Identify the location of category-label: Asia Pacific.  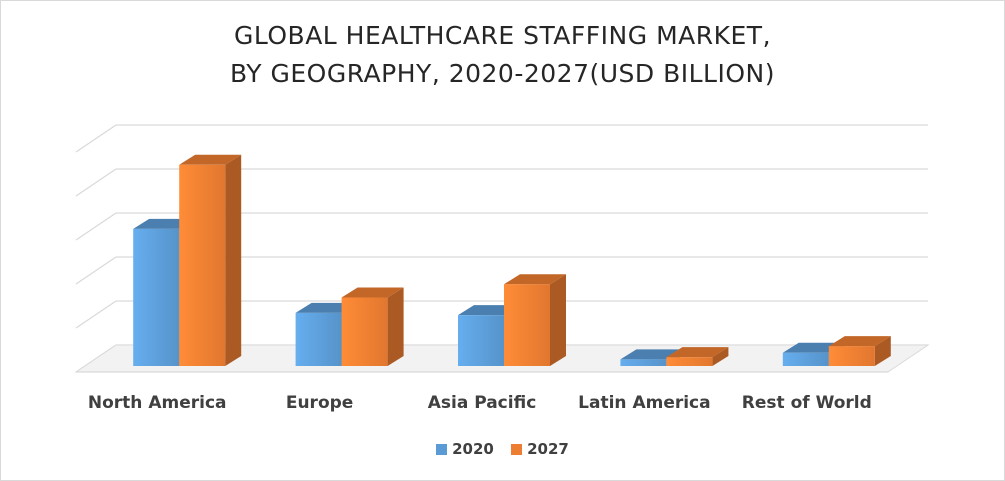
(482, 403).